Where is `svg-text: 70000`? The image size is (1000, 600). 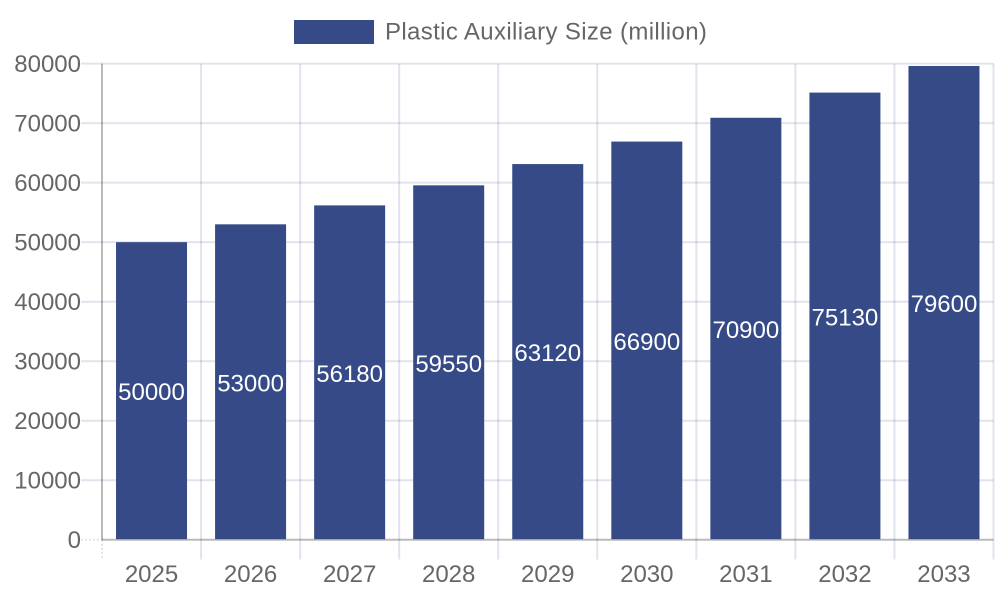 svg-text: 70000 is located at coordinates (47, 123).